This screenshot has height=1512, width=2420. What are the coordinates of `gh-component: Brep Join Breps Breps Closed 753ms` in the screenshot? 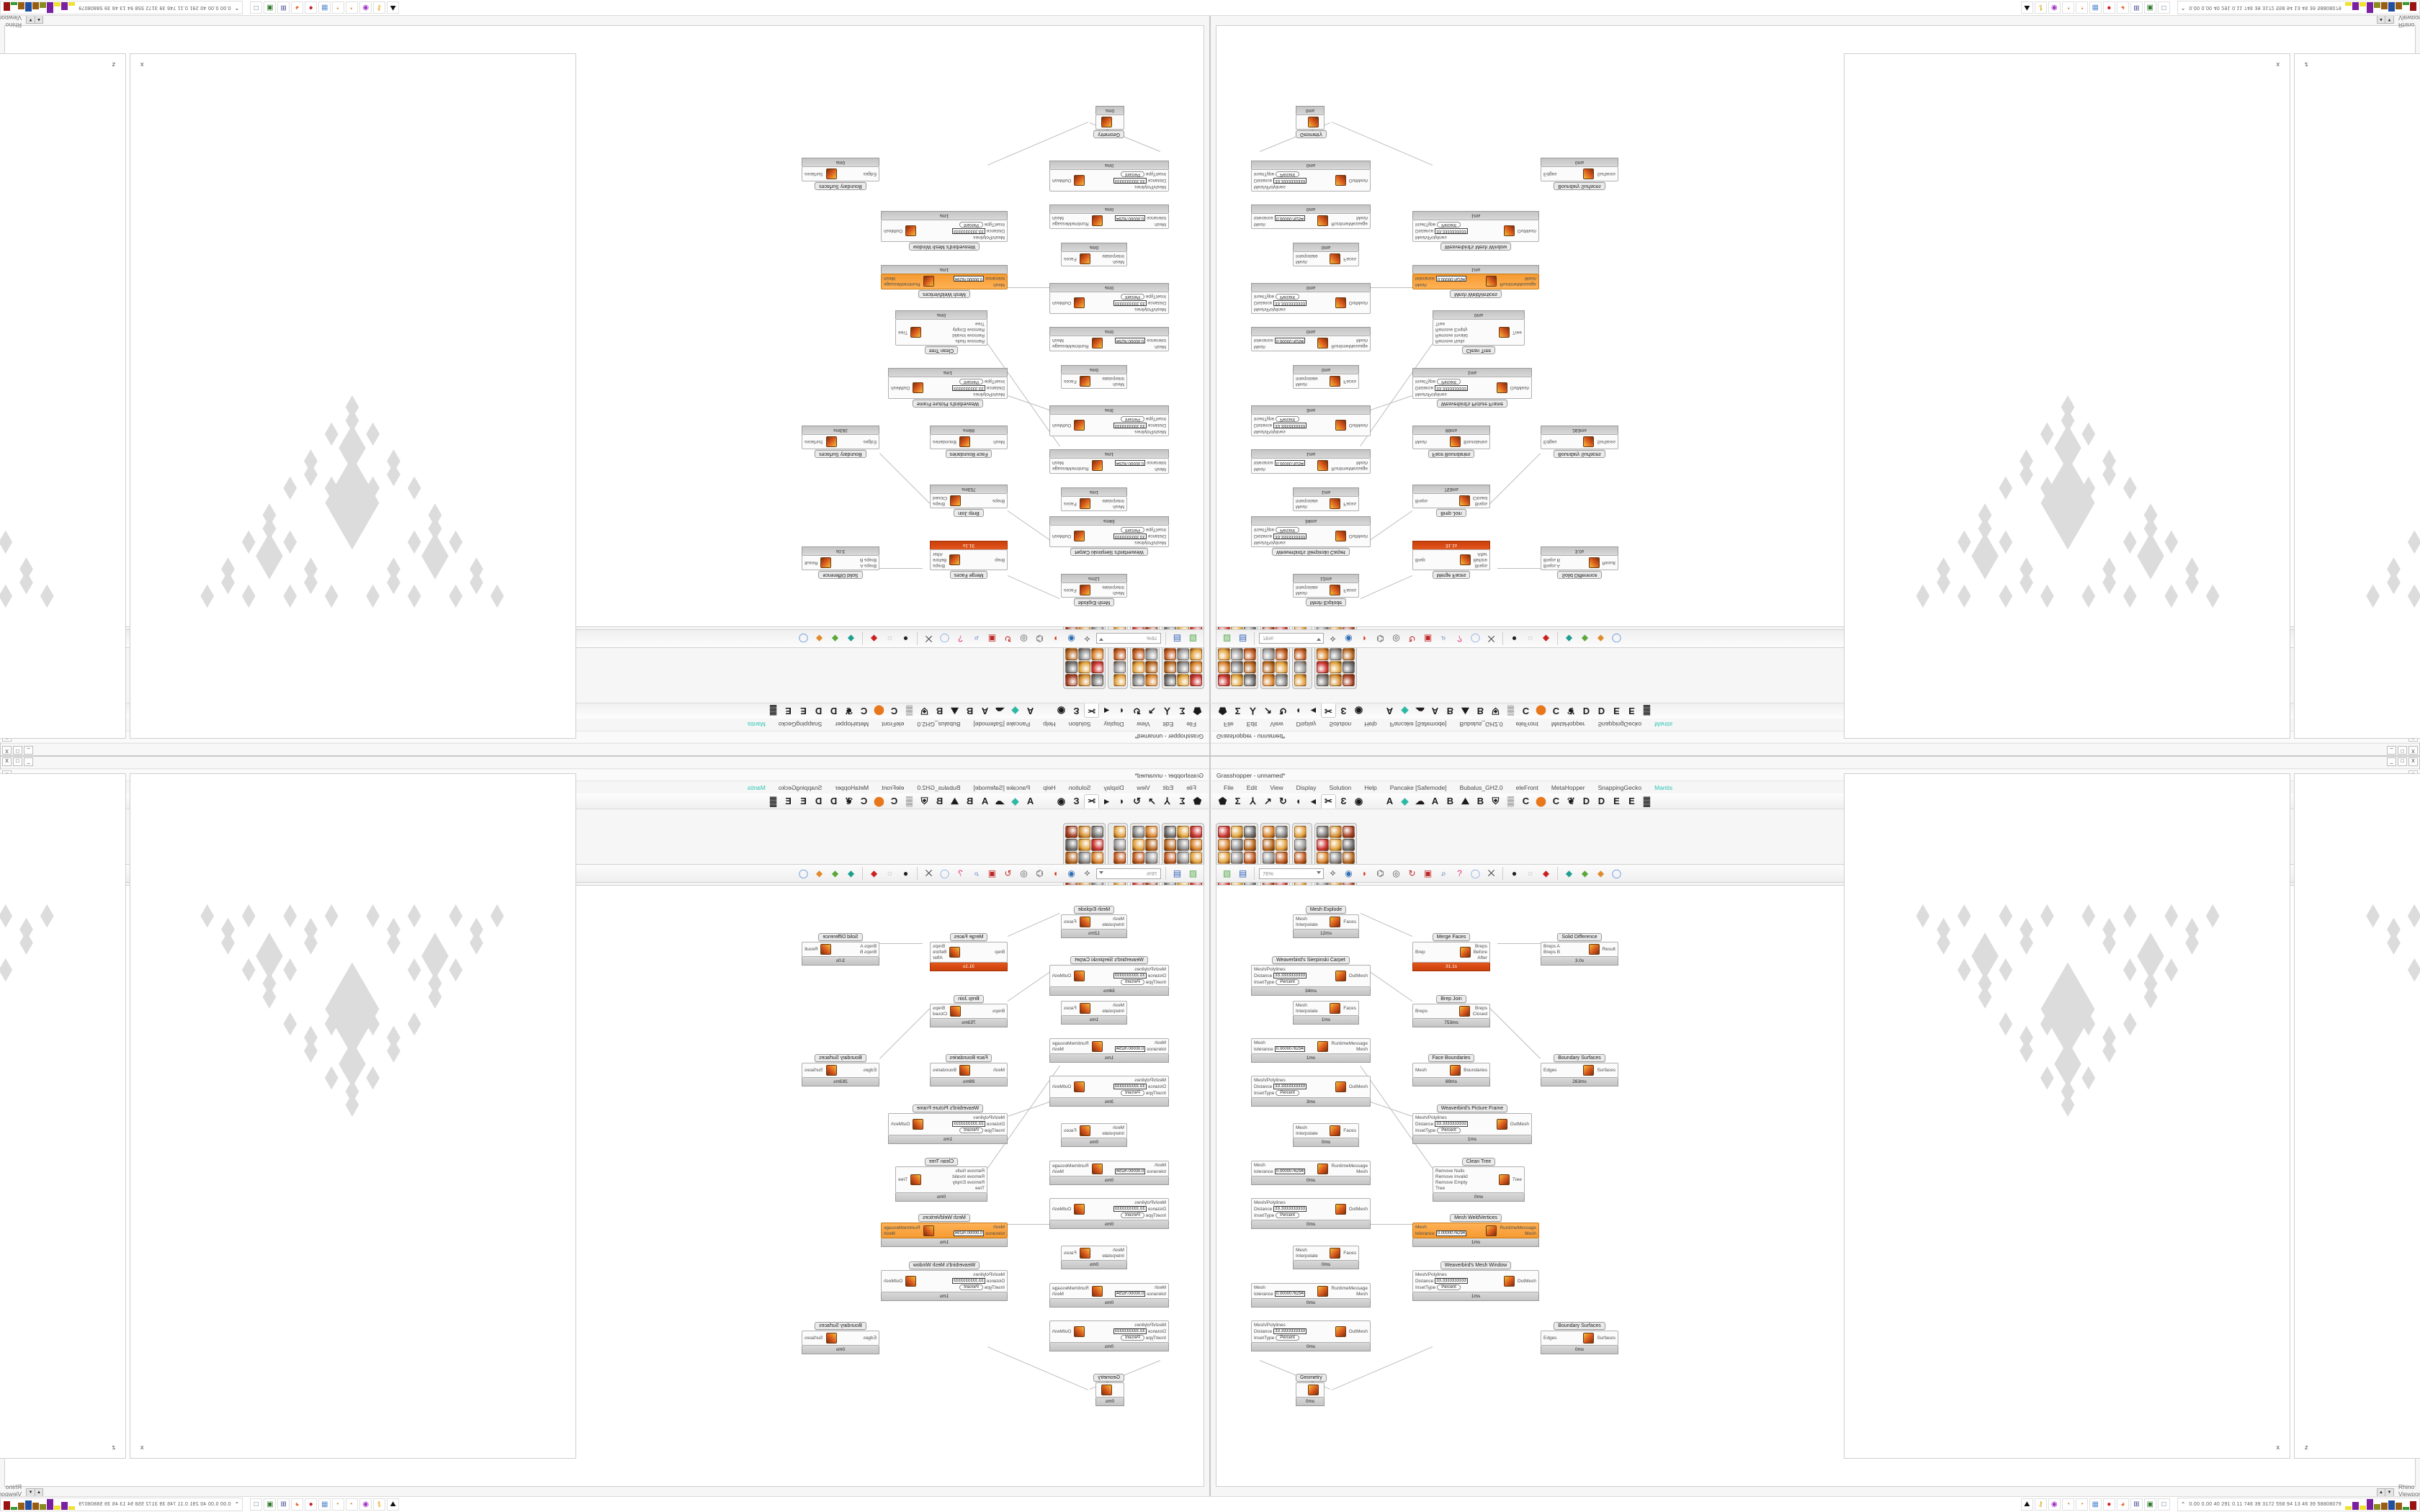 It's located at (1451, 503).